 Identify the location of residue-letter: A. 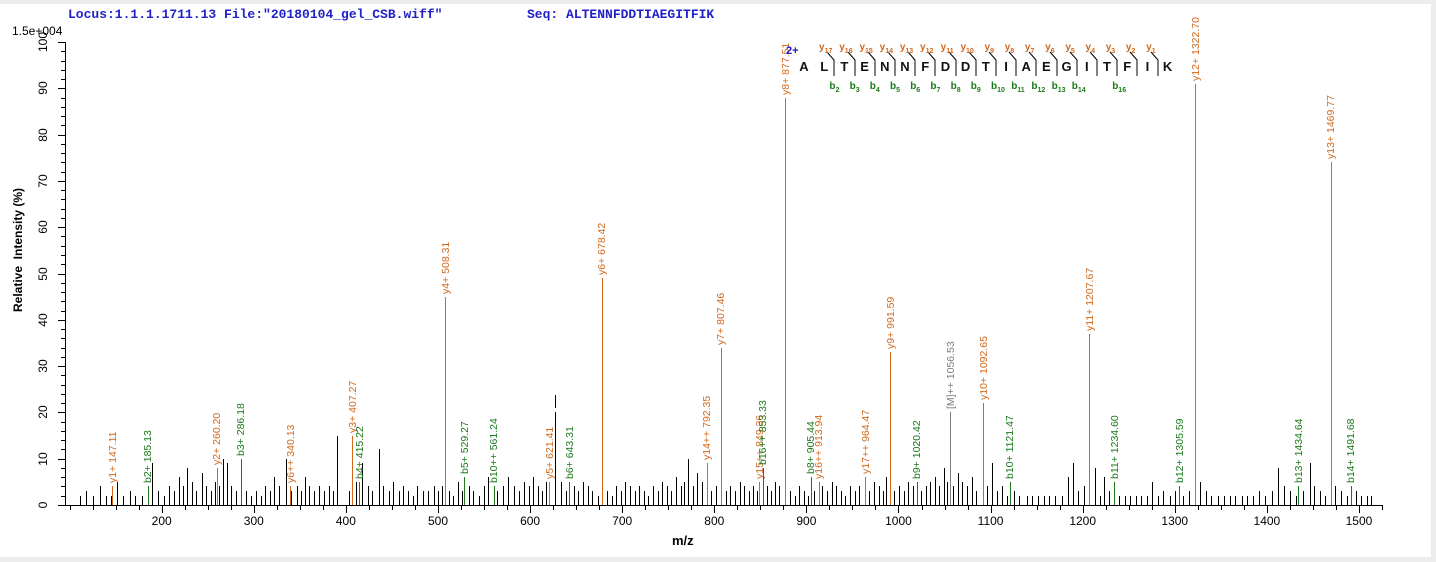
(1026, 66).